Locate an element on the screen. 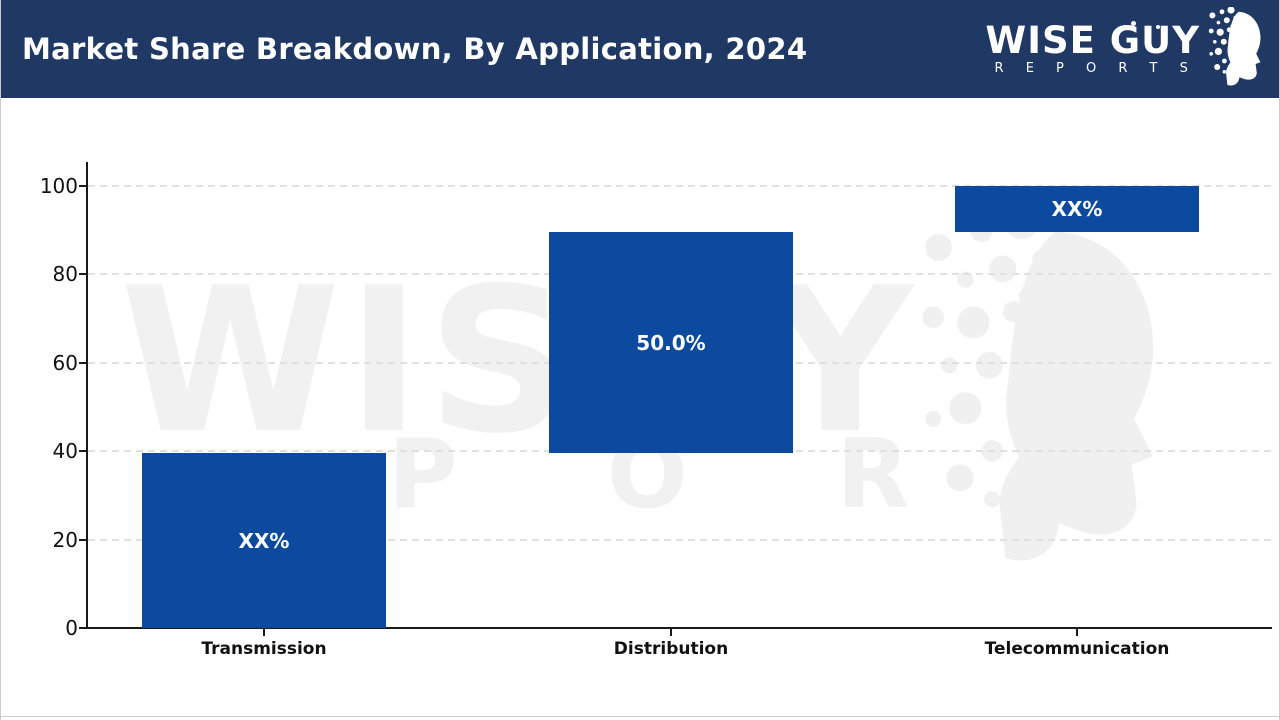  y-tick-label: 20 is located at coordinates (65, 539).